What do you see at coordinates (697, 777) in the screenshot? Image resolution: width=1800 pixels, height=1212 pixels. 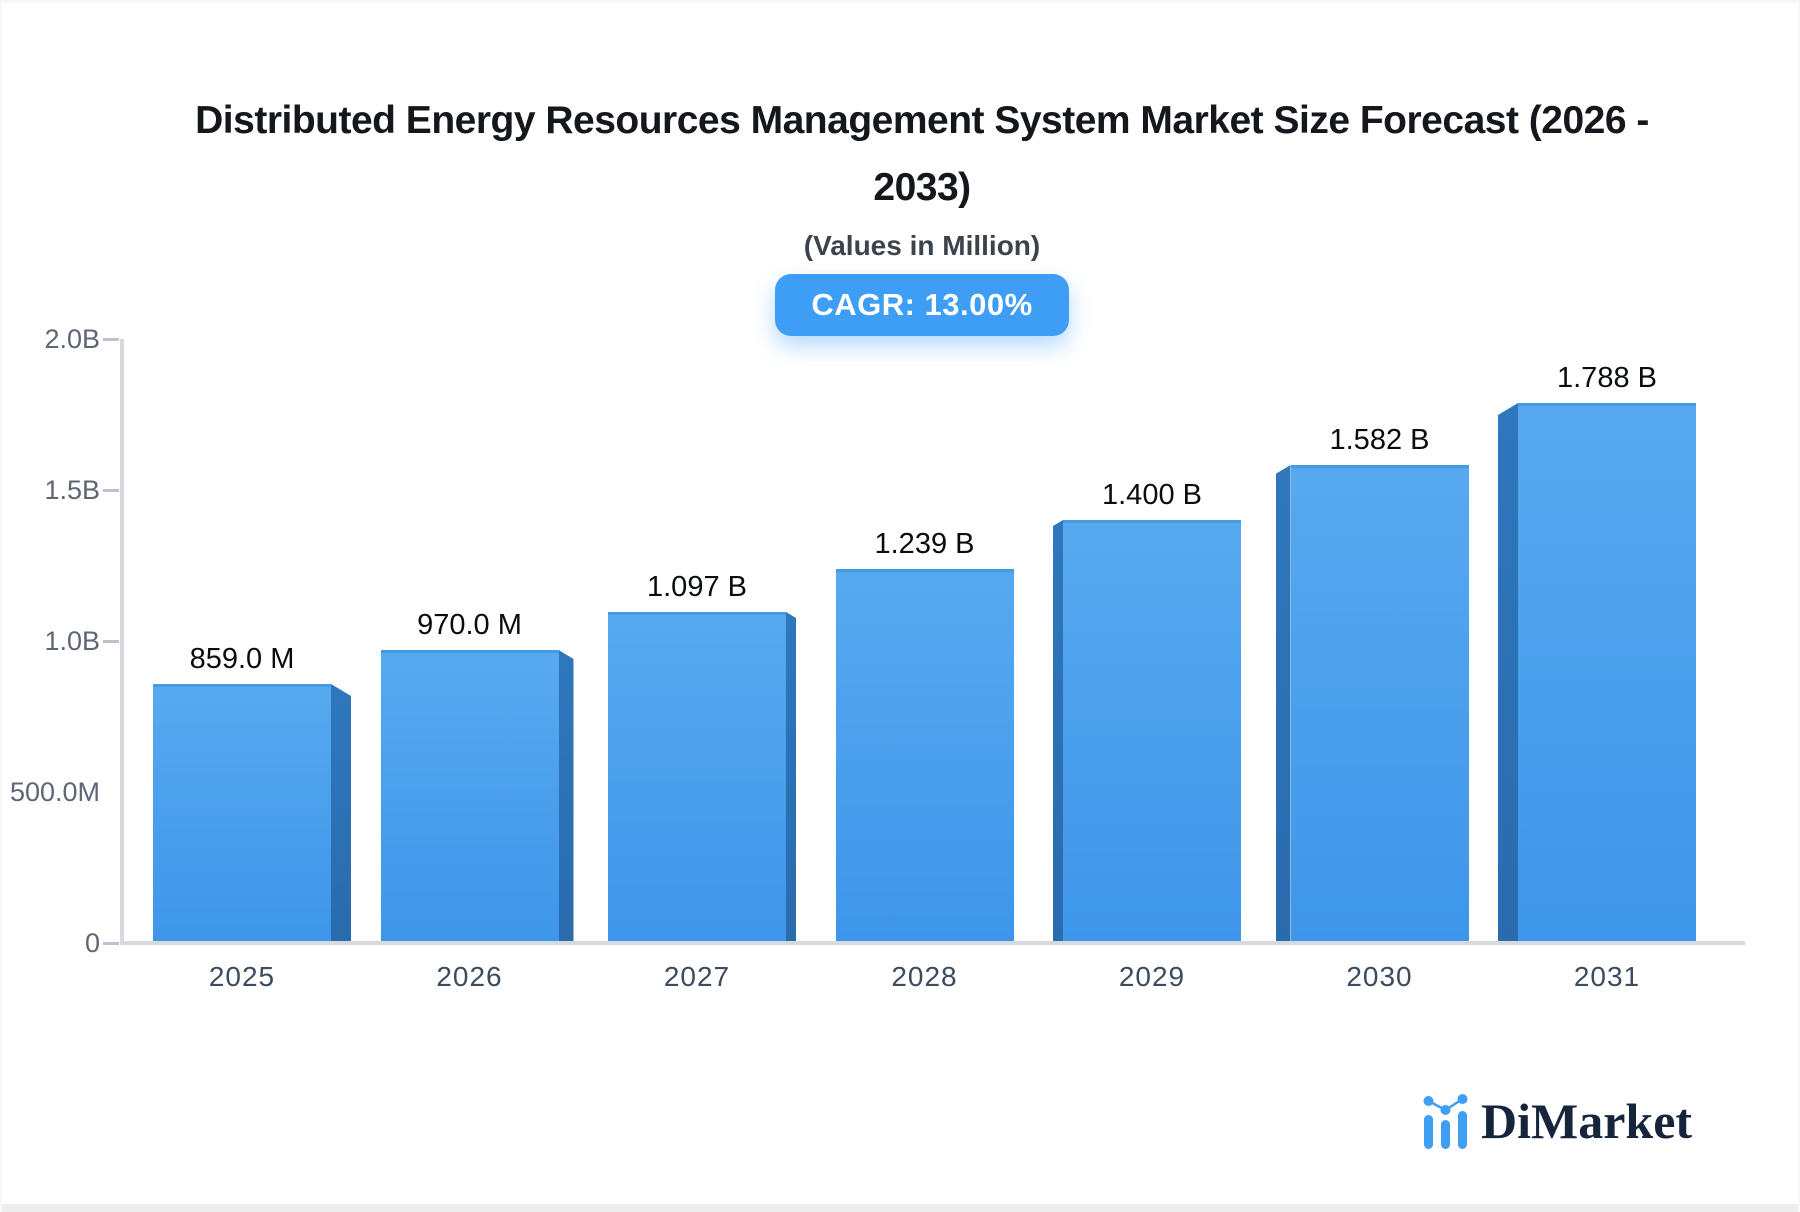 I see `bar-2027` at bounding box center [697, 777].